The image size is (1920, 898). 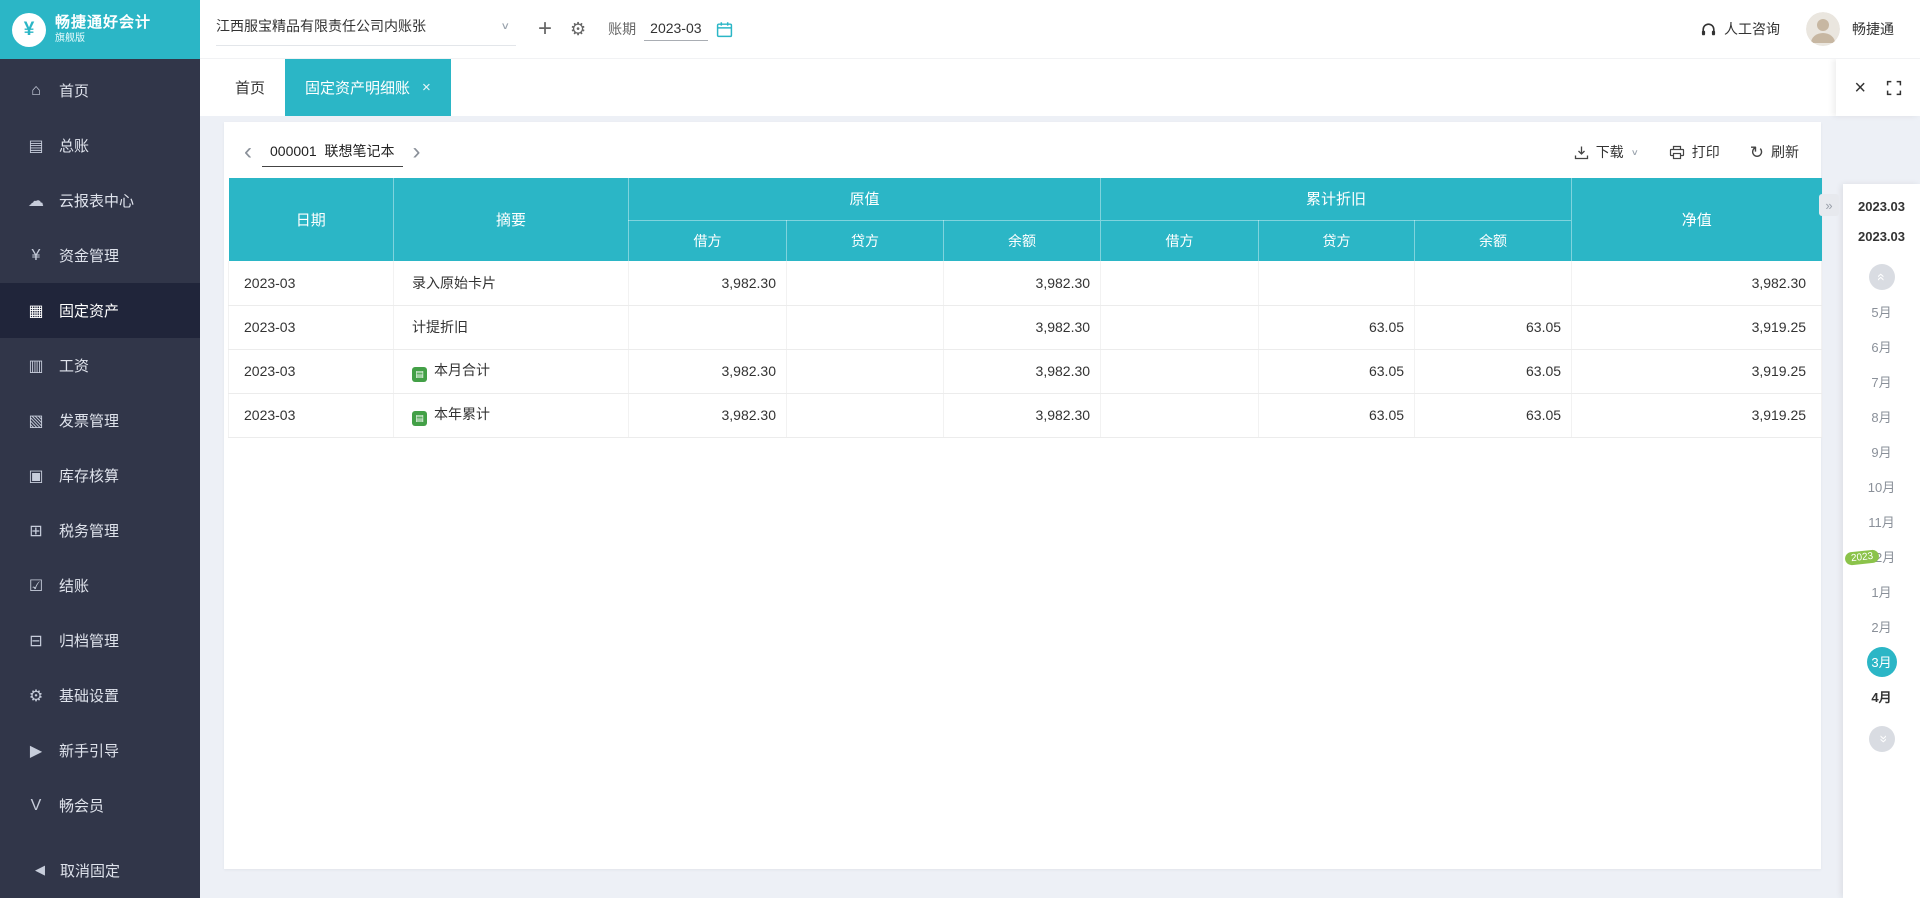 I want to click on invoice-icon: ▧, so click(x=36, y=421).